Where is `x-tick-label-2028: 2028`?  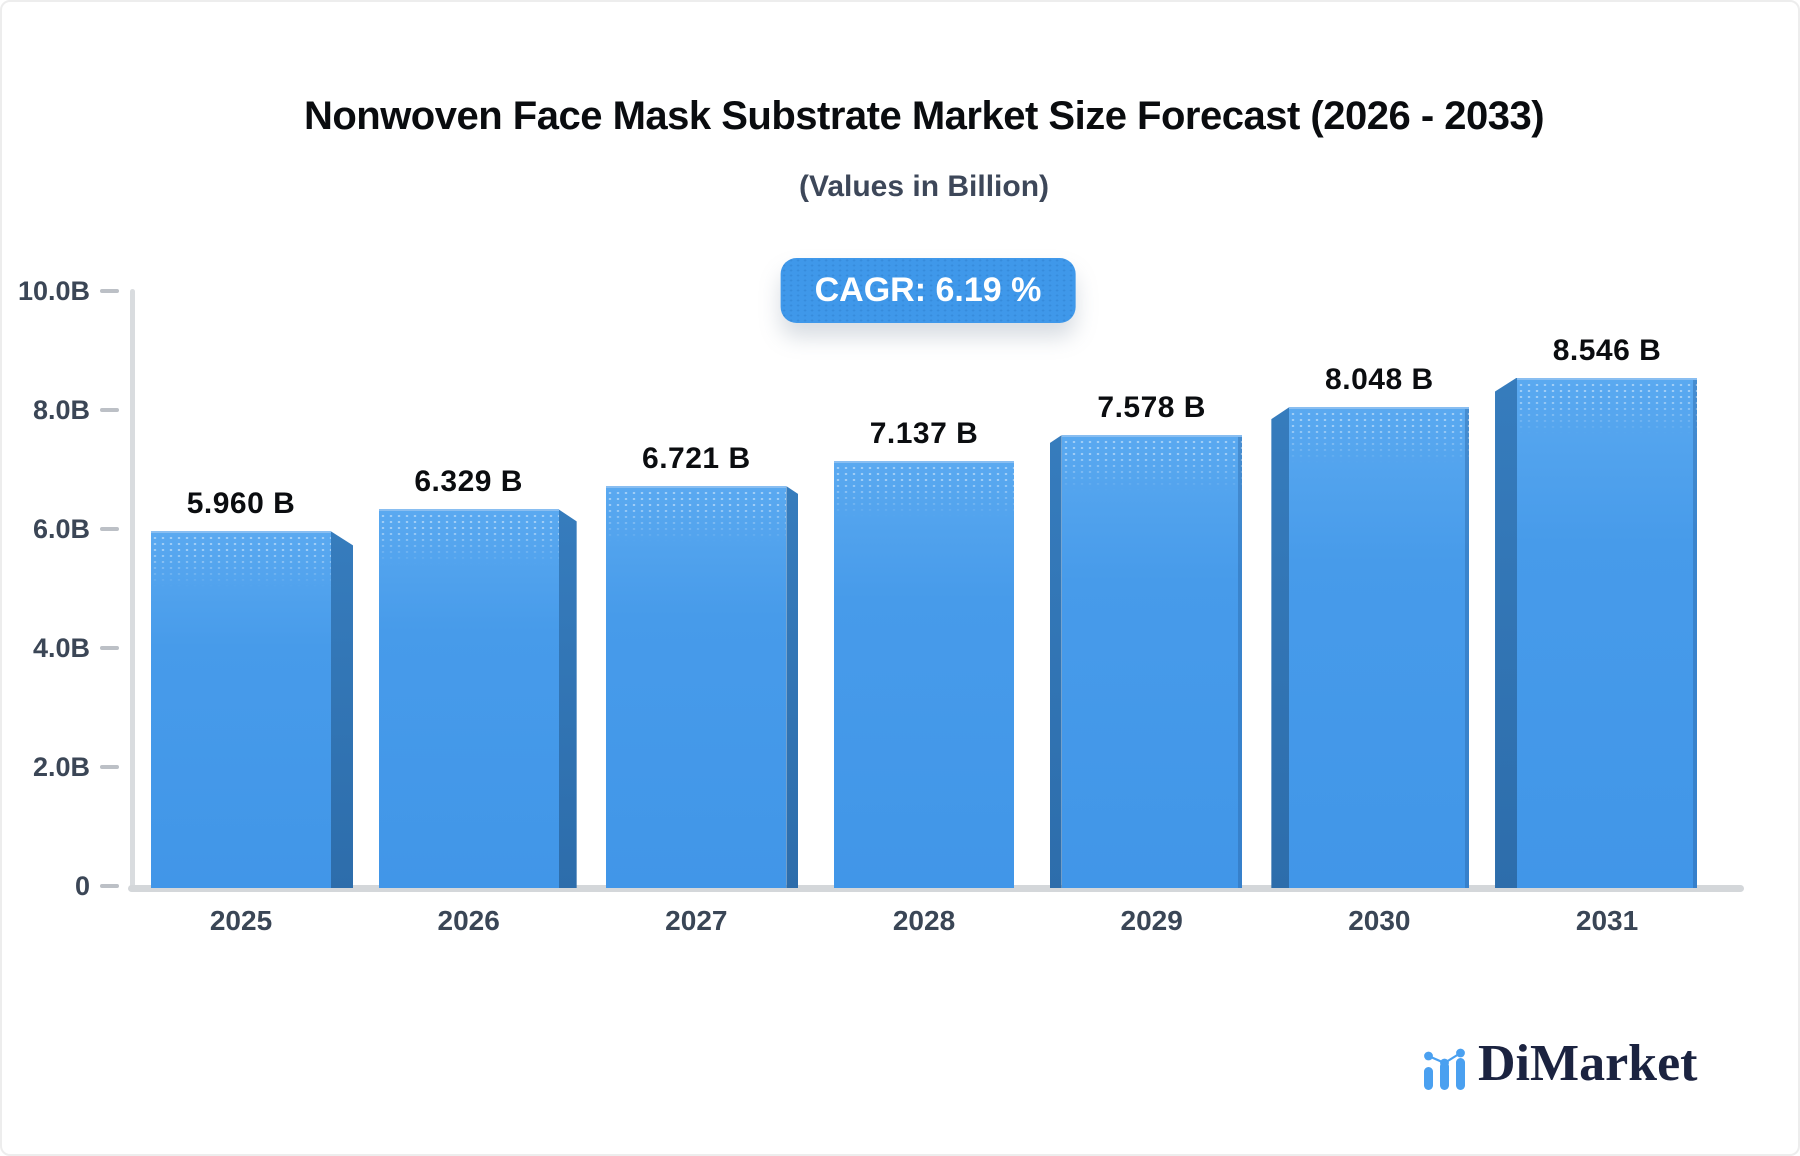 x-tick-label-2028: 2028 is located at coordinates (924, 920).